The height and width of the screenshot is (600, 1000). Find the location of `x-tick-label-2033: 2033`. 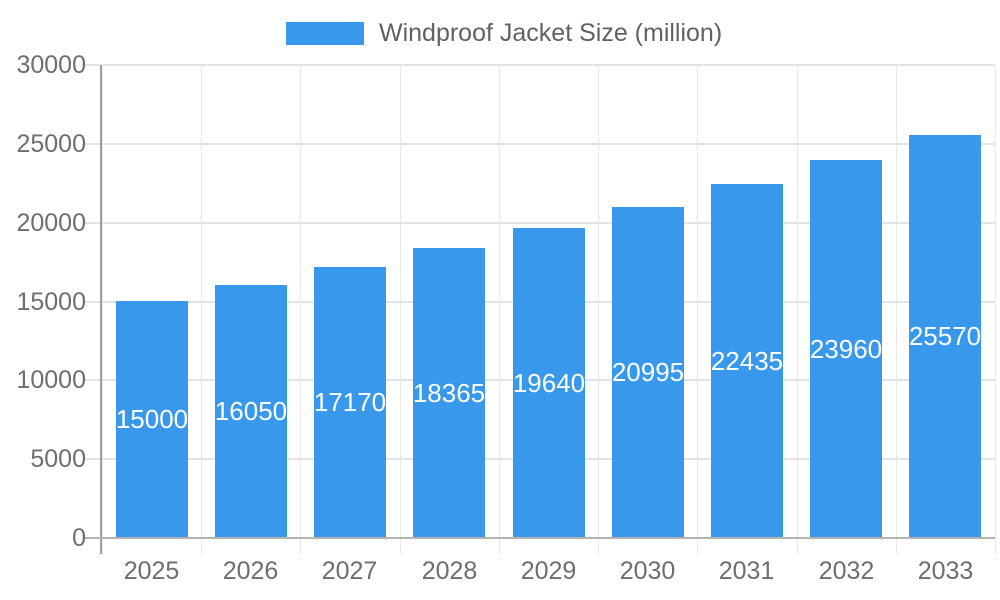

x-tick-label-2033: 2033 is located at coordinates (945, 571).